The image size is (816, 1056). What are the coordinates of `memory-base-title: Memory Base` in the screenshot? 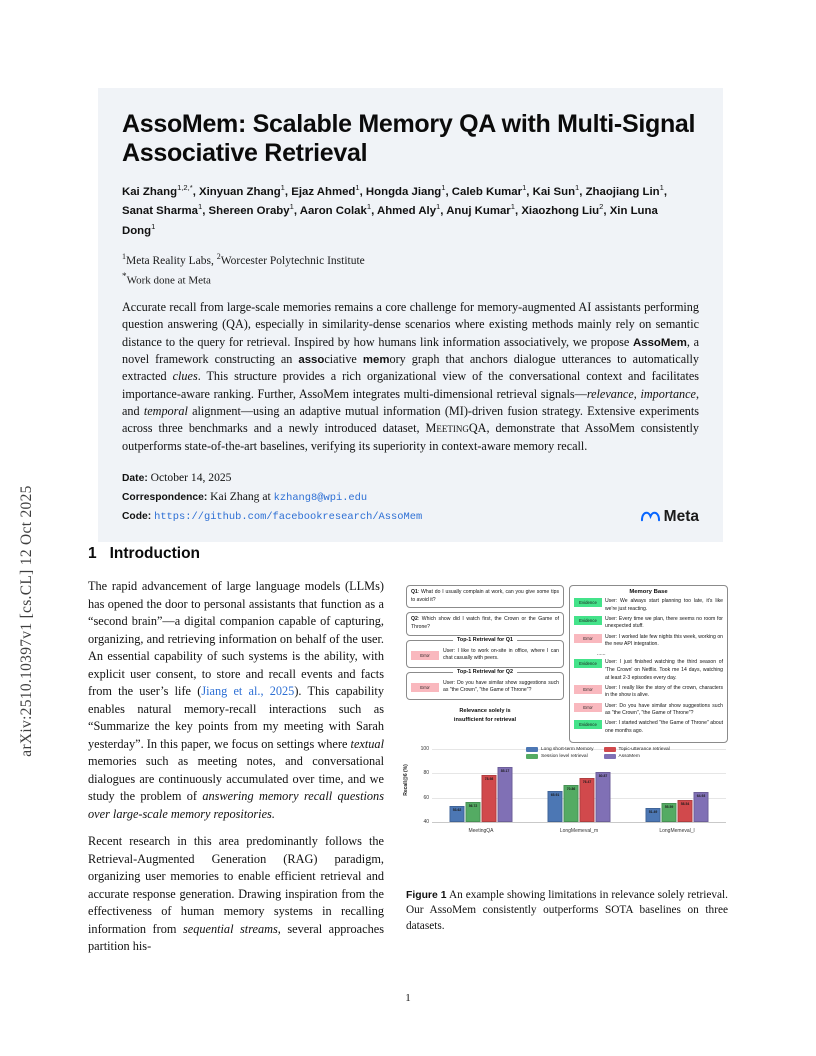 It's located at (648, 592).